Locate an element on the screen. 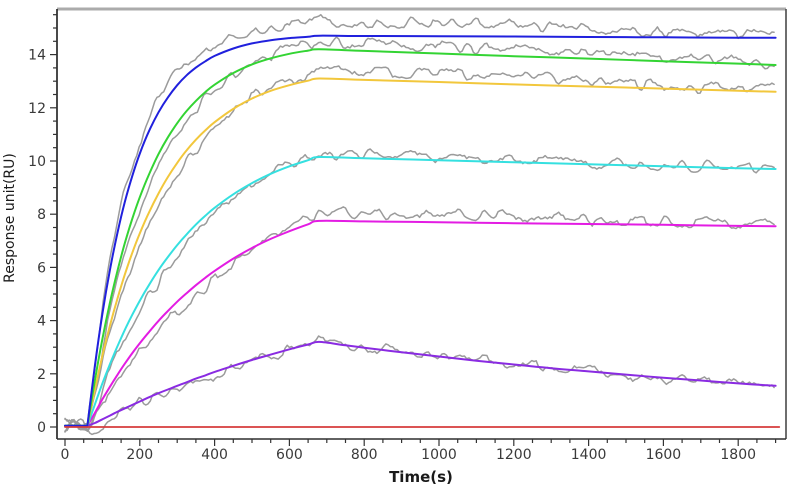 Image resolution: width=802 pixels, height=492 pixels. y-axis: 0 2 4 6 8 10 12 14 is located at coordinates (42, 225).